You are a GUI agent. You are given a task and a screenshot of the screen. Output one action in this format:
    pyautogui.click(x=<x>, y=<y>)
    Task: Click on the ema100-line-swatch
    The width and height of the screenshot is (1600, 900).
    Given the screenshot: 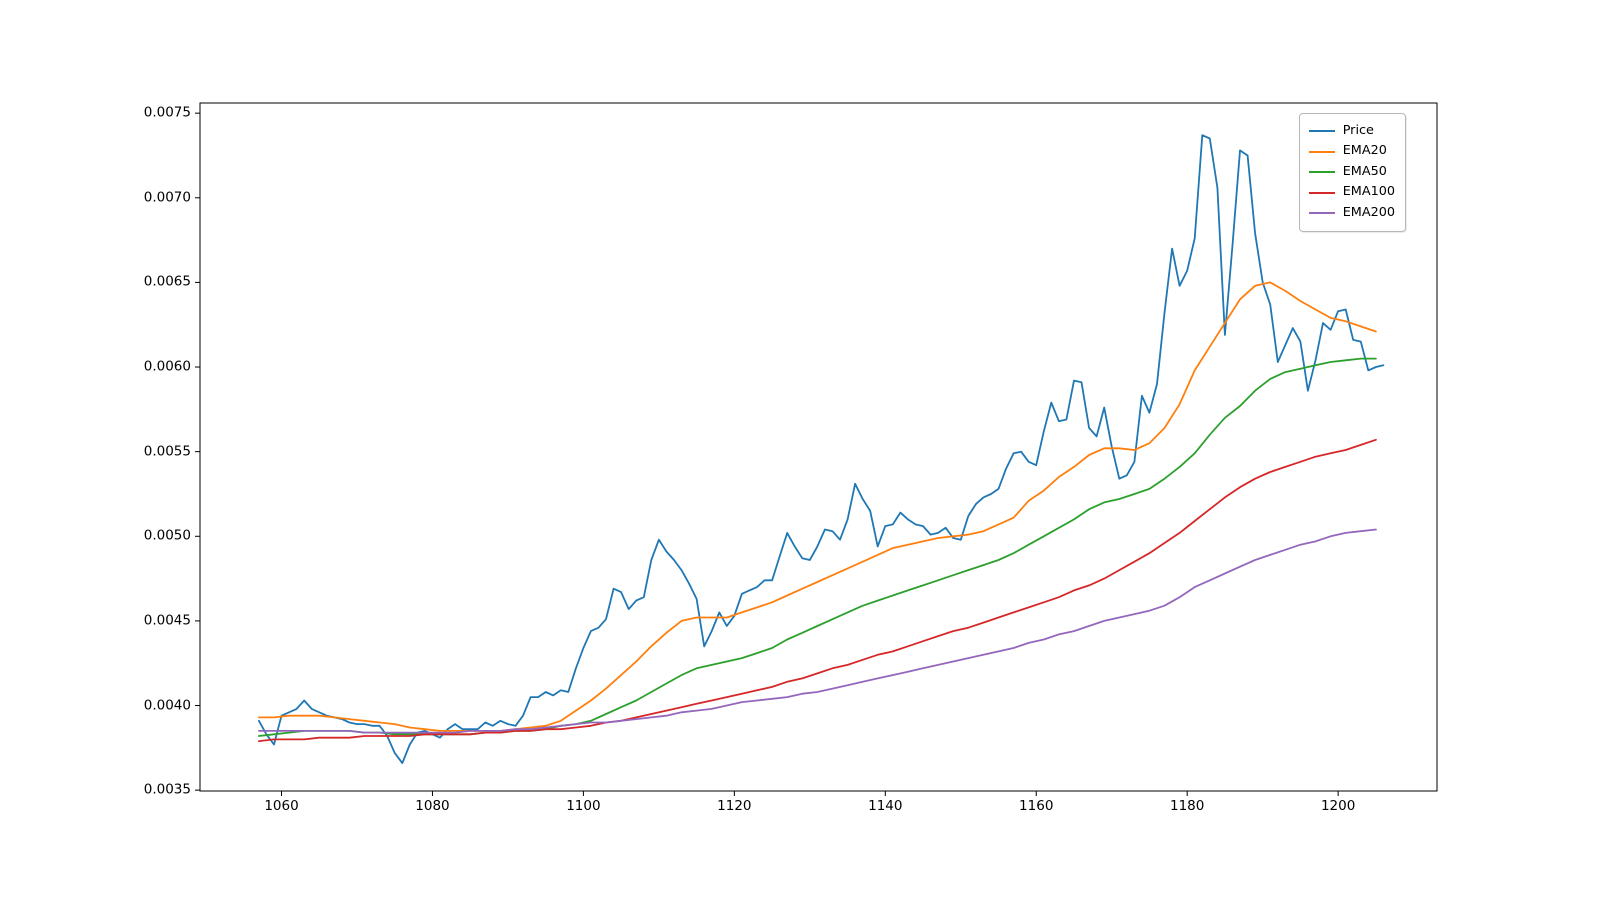 What is the action you would take?
    pyautogui.click(x=1321, y=192)
    